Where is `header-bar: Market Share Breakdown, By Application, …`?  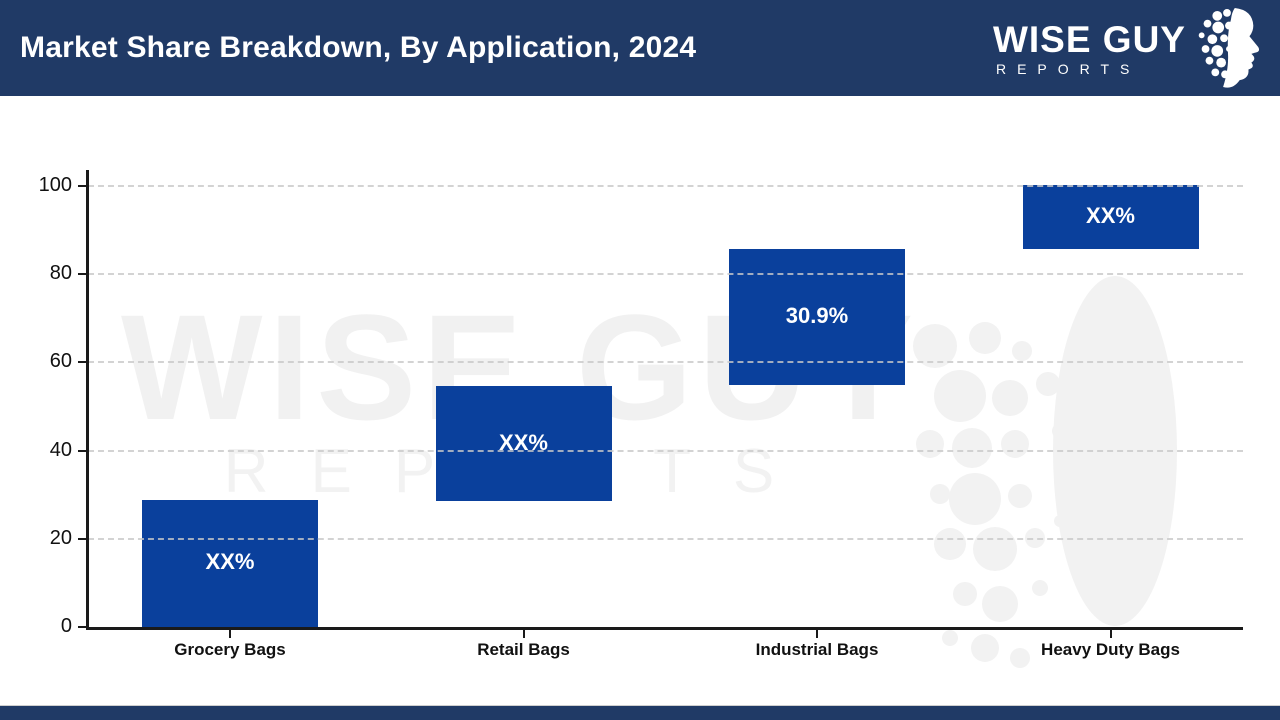
header-bar: Market Share Breakdown, By Application, … is located at coordinates (640, 48).